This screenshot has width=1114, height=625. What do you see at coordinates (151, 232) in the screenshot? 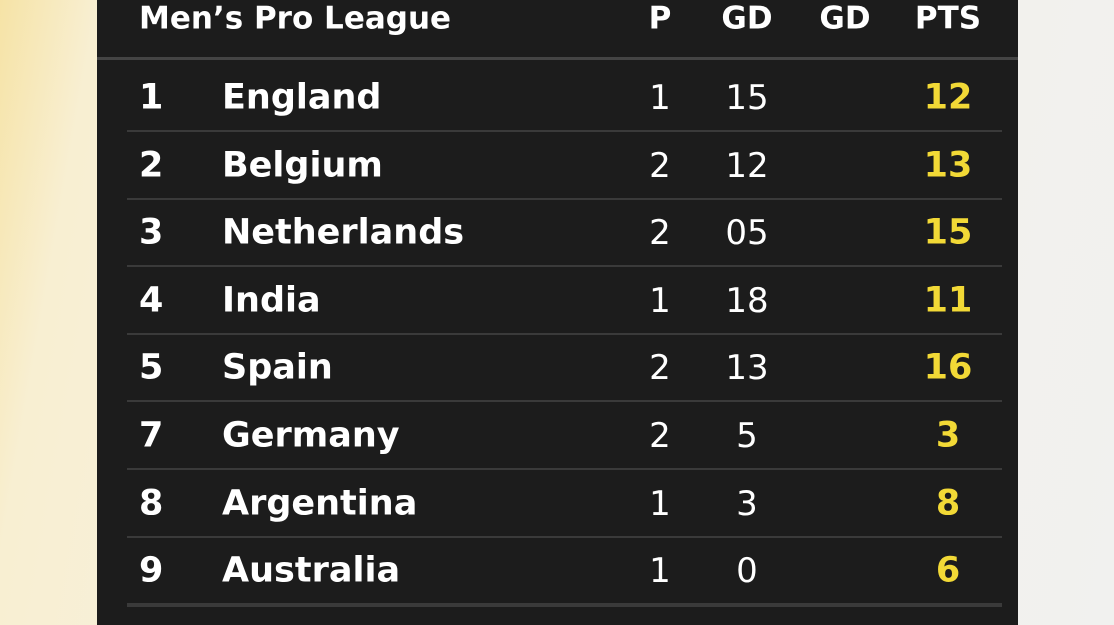
I see `rank: 3` at bounding box center [151, 232].